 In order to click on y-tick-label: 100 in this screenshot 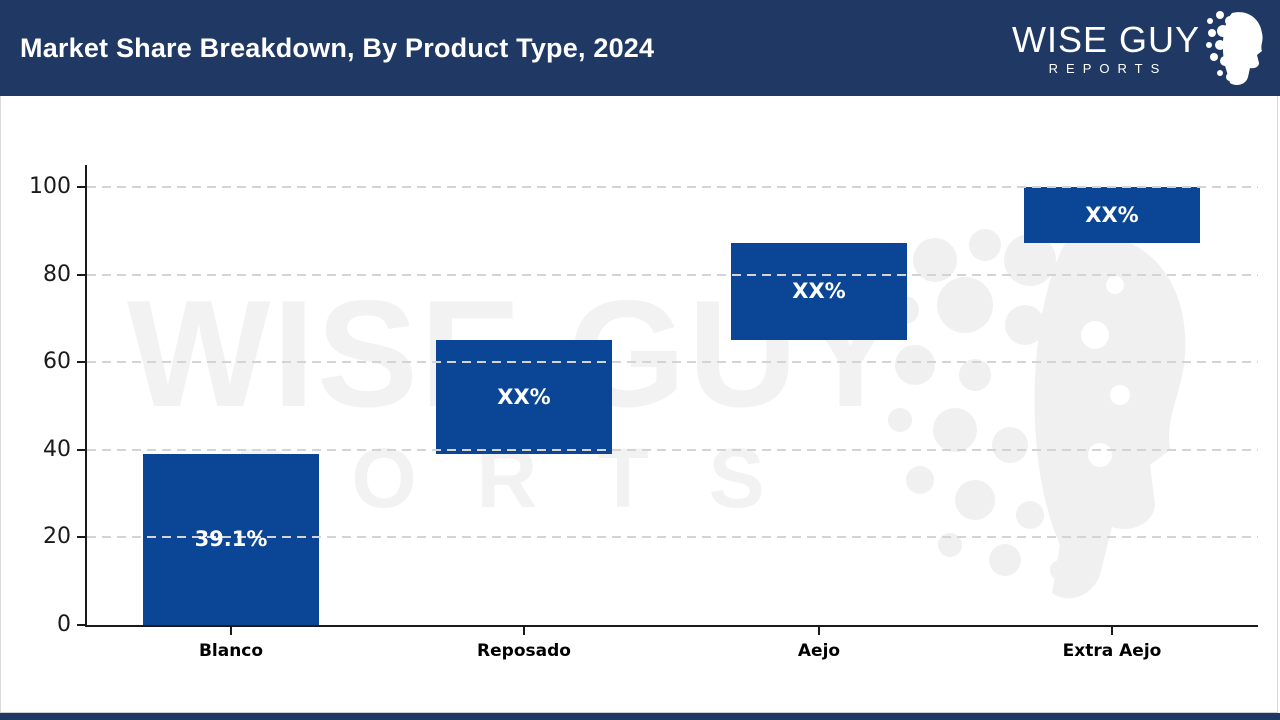, I will do `click(50, 186)`.